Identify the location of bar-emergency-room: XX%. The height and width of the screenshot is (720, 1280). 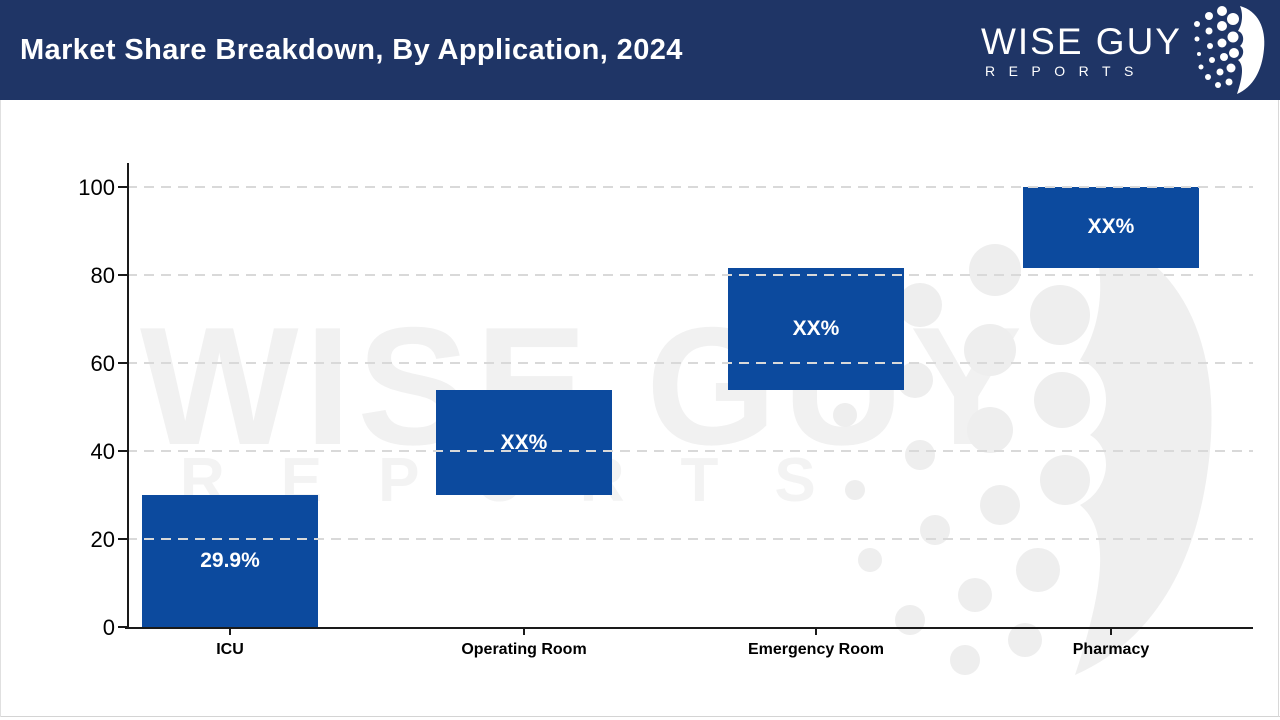
(816, 329).